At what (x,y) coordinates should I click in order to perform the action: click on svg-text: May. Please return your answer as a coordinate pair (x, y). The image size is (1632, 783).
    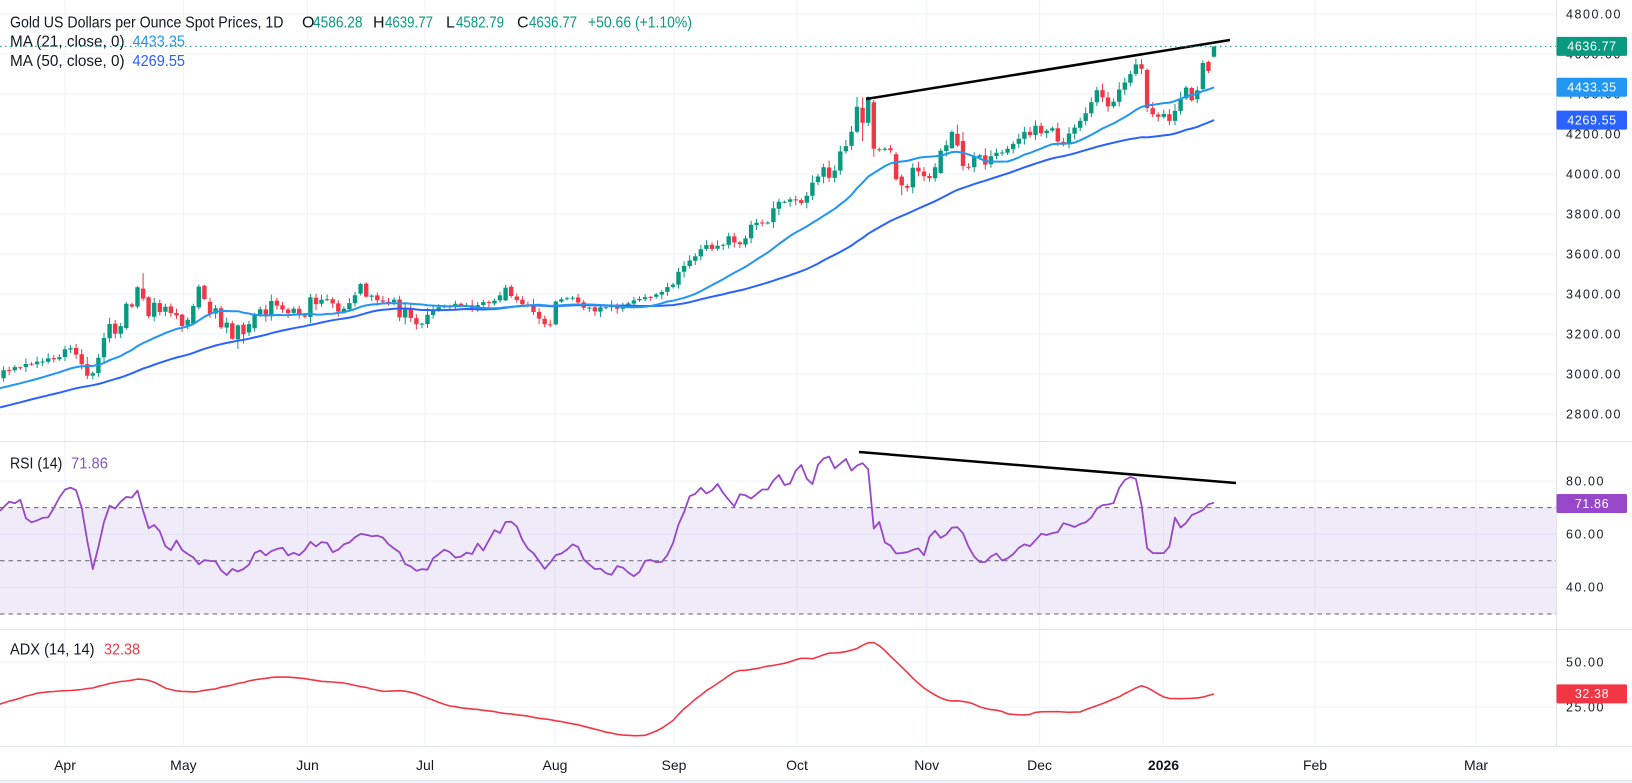
    Looking at the image, I should click on (183, 765).